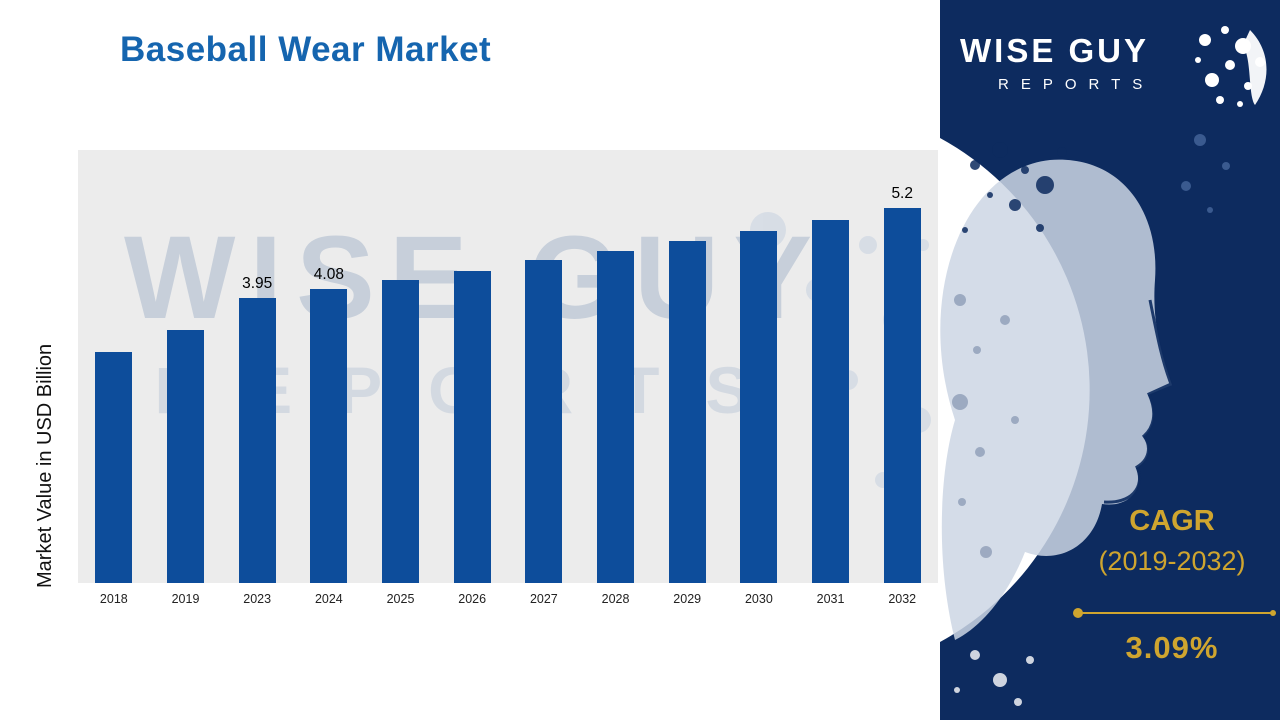  What do you see at coordinates (1172, 541) in the screenshot?
I see `cagr-block: CAGR (2019-2032)` at bounding box center [1172, 541].